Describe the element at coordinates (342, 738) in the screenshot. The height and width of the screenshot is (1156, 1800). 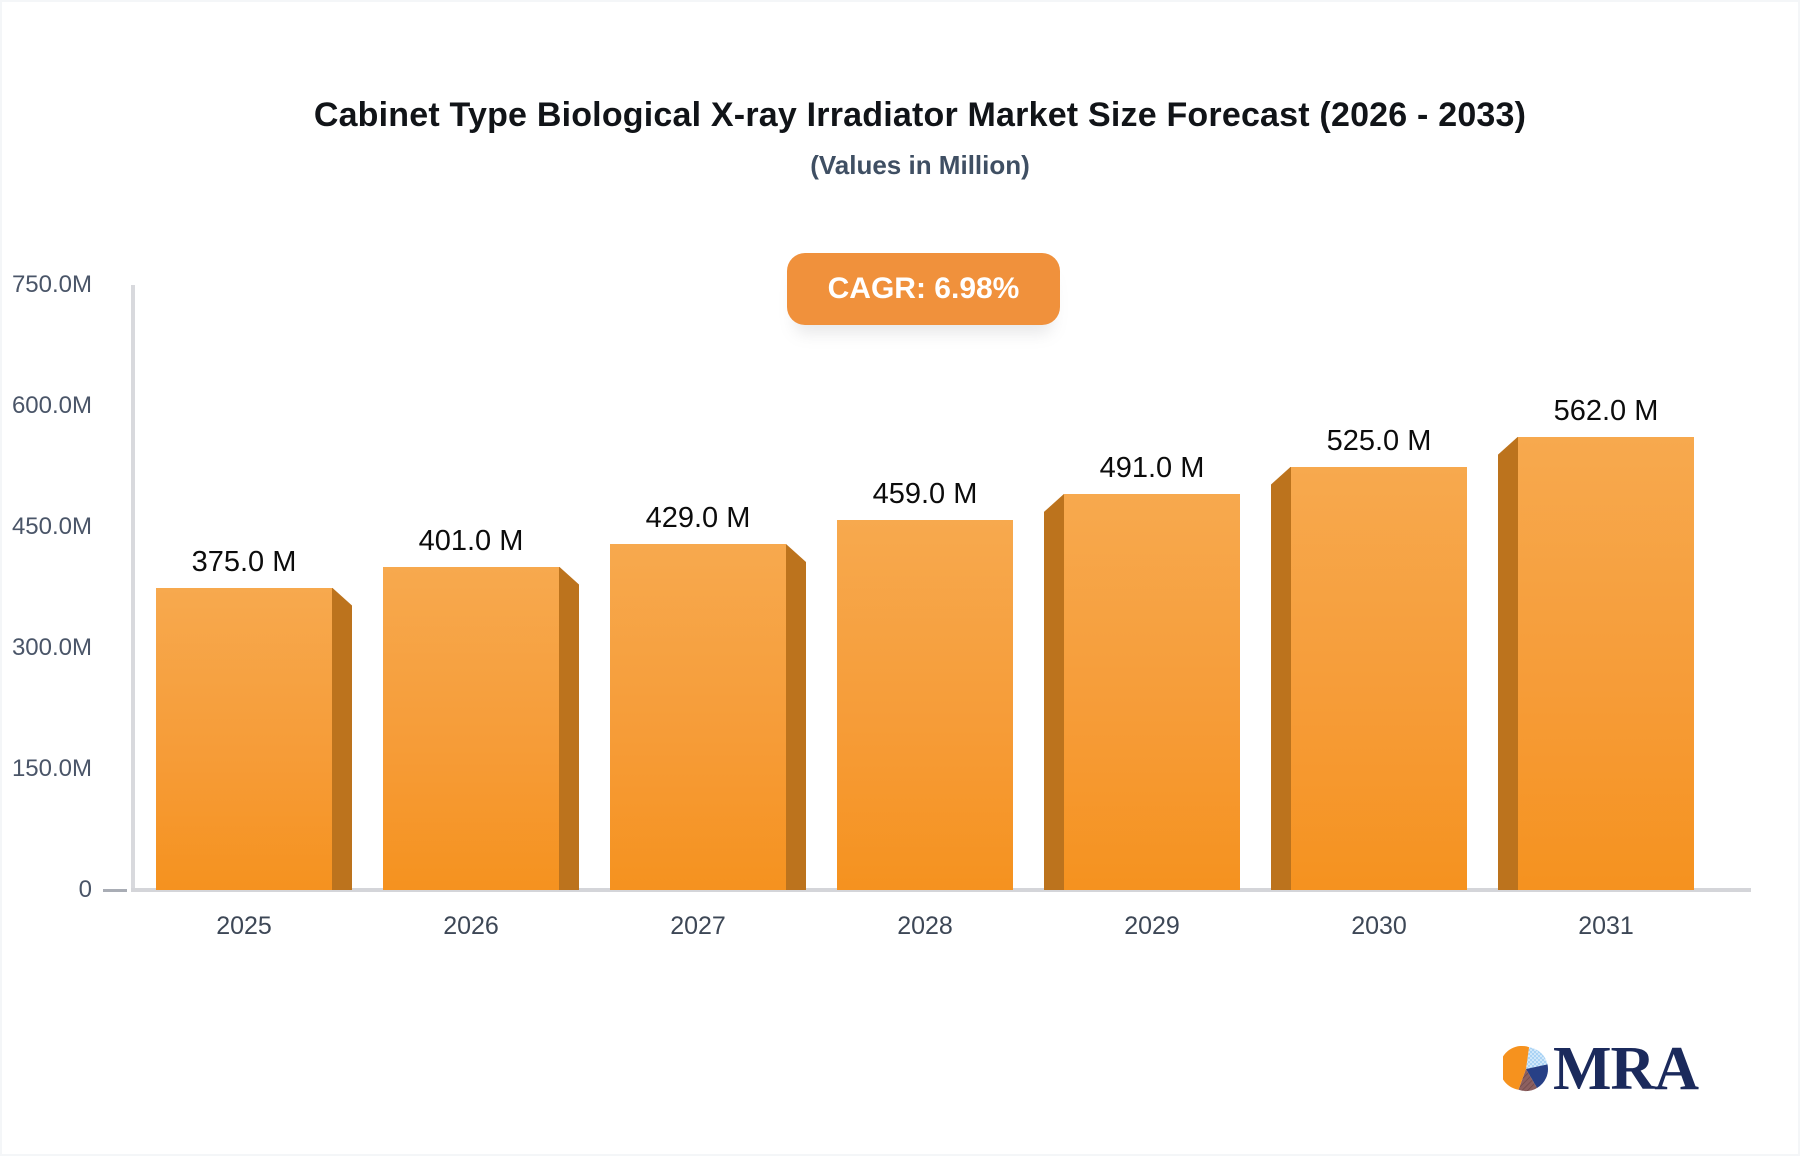
I see `bar-2025-side-face` at that location.